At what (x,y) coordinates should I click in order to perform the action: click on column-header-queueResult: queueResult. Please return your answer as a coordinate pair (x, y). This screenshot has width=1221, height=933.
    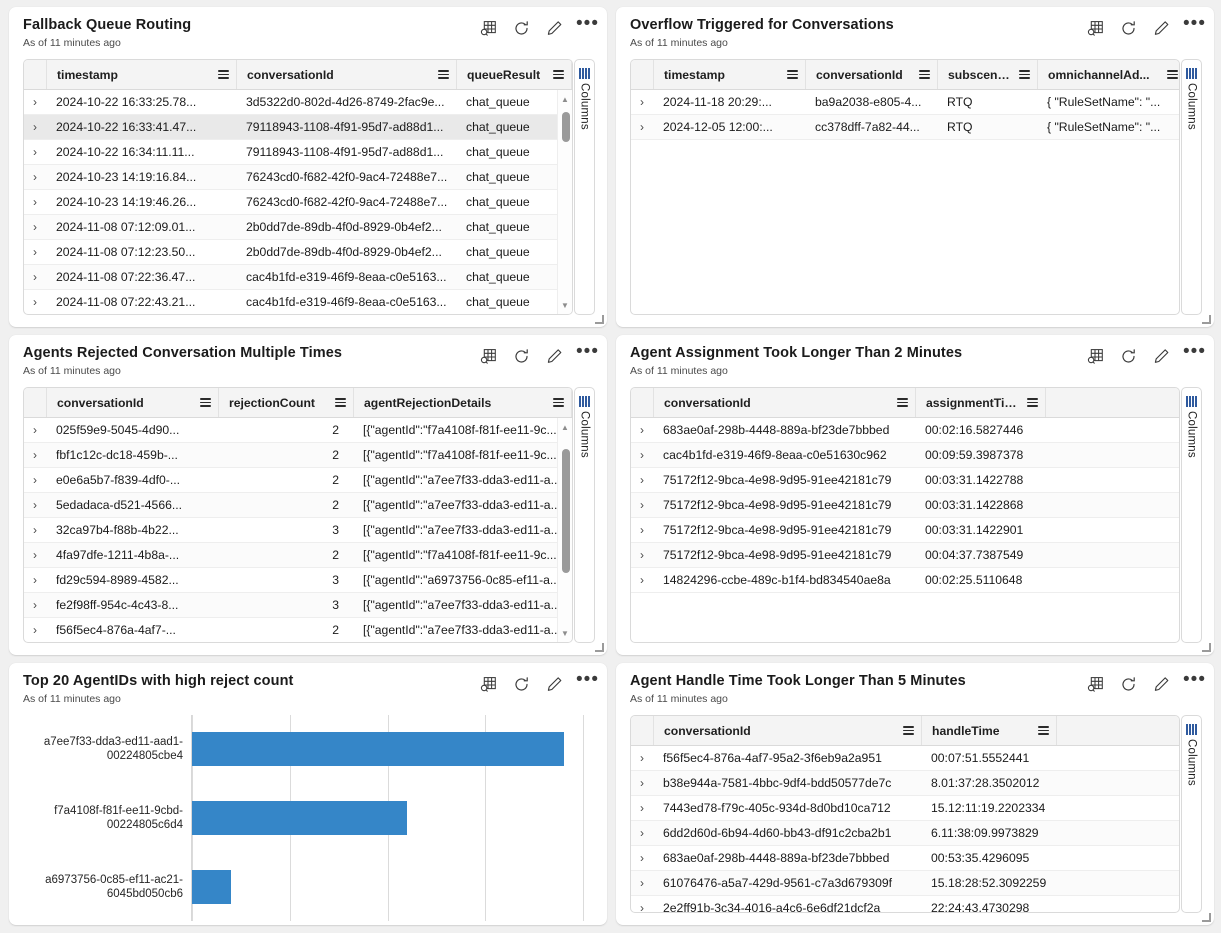
    Looking at the image, I should click on (513, 74).